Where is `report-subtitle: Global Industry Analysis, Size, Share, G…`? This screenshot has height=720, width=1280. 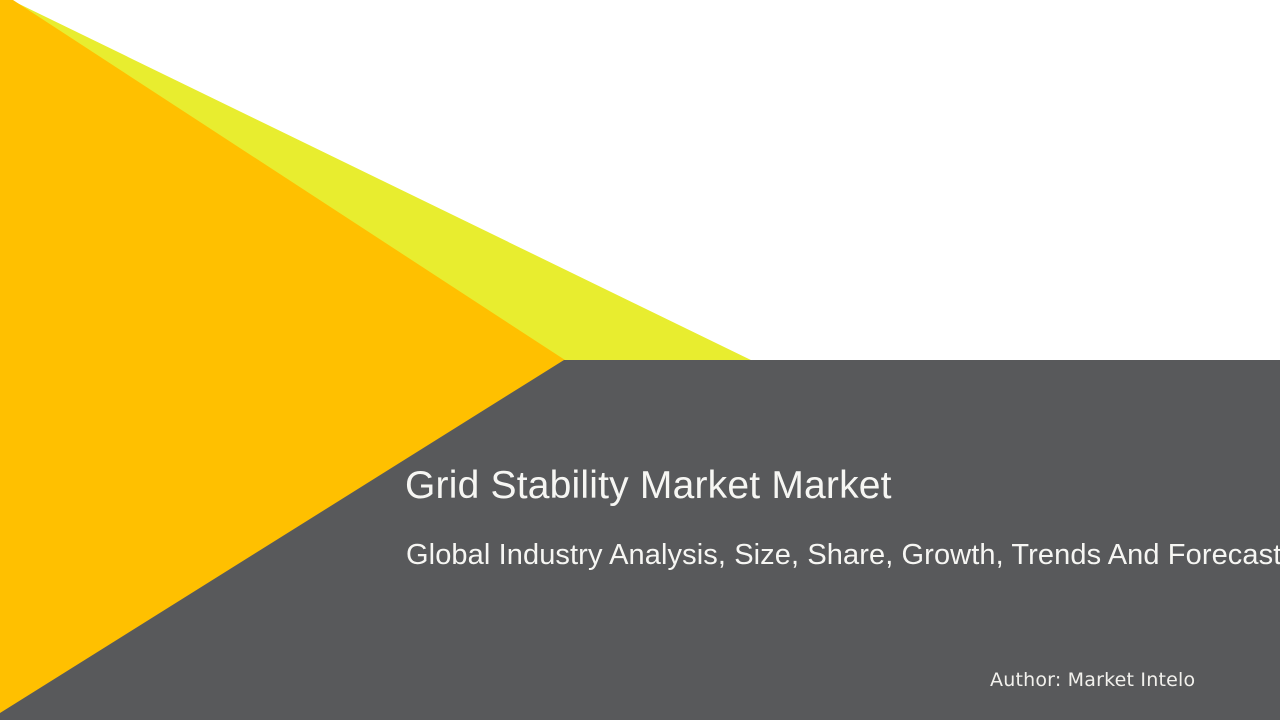 report-subtitle: Global Industry Analysis, Size, Share, G… is located at coordinates (843, 555).